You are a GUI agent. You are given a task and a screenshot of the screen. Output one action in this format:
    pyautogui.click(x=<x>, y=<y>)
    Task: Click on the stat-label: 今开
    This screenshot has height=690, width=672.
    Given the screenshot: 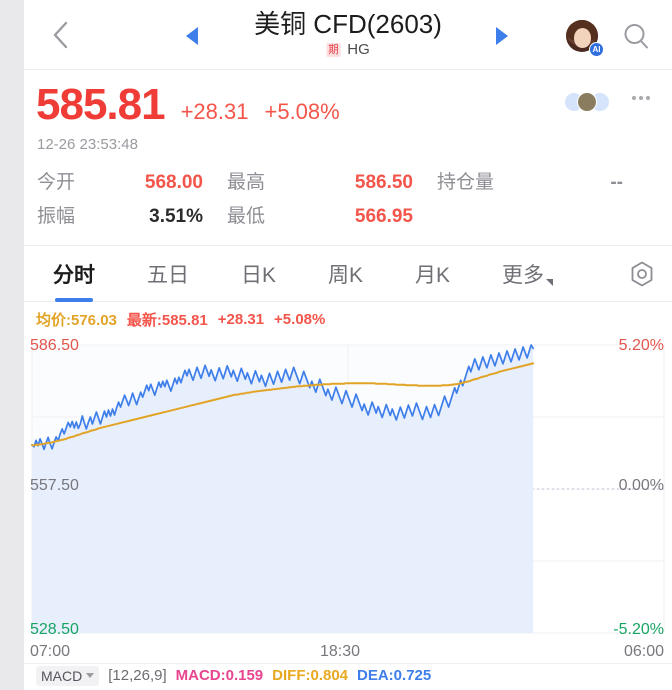 What is the action you would take?
    pyautogui.click(x=56, y=182)
    